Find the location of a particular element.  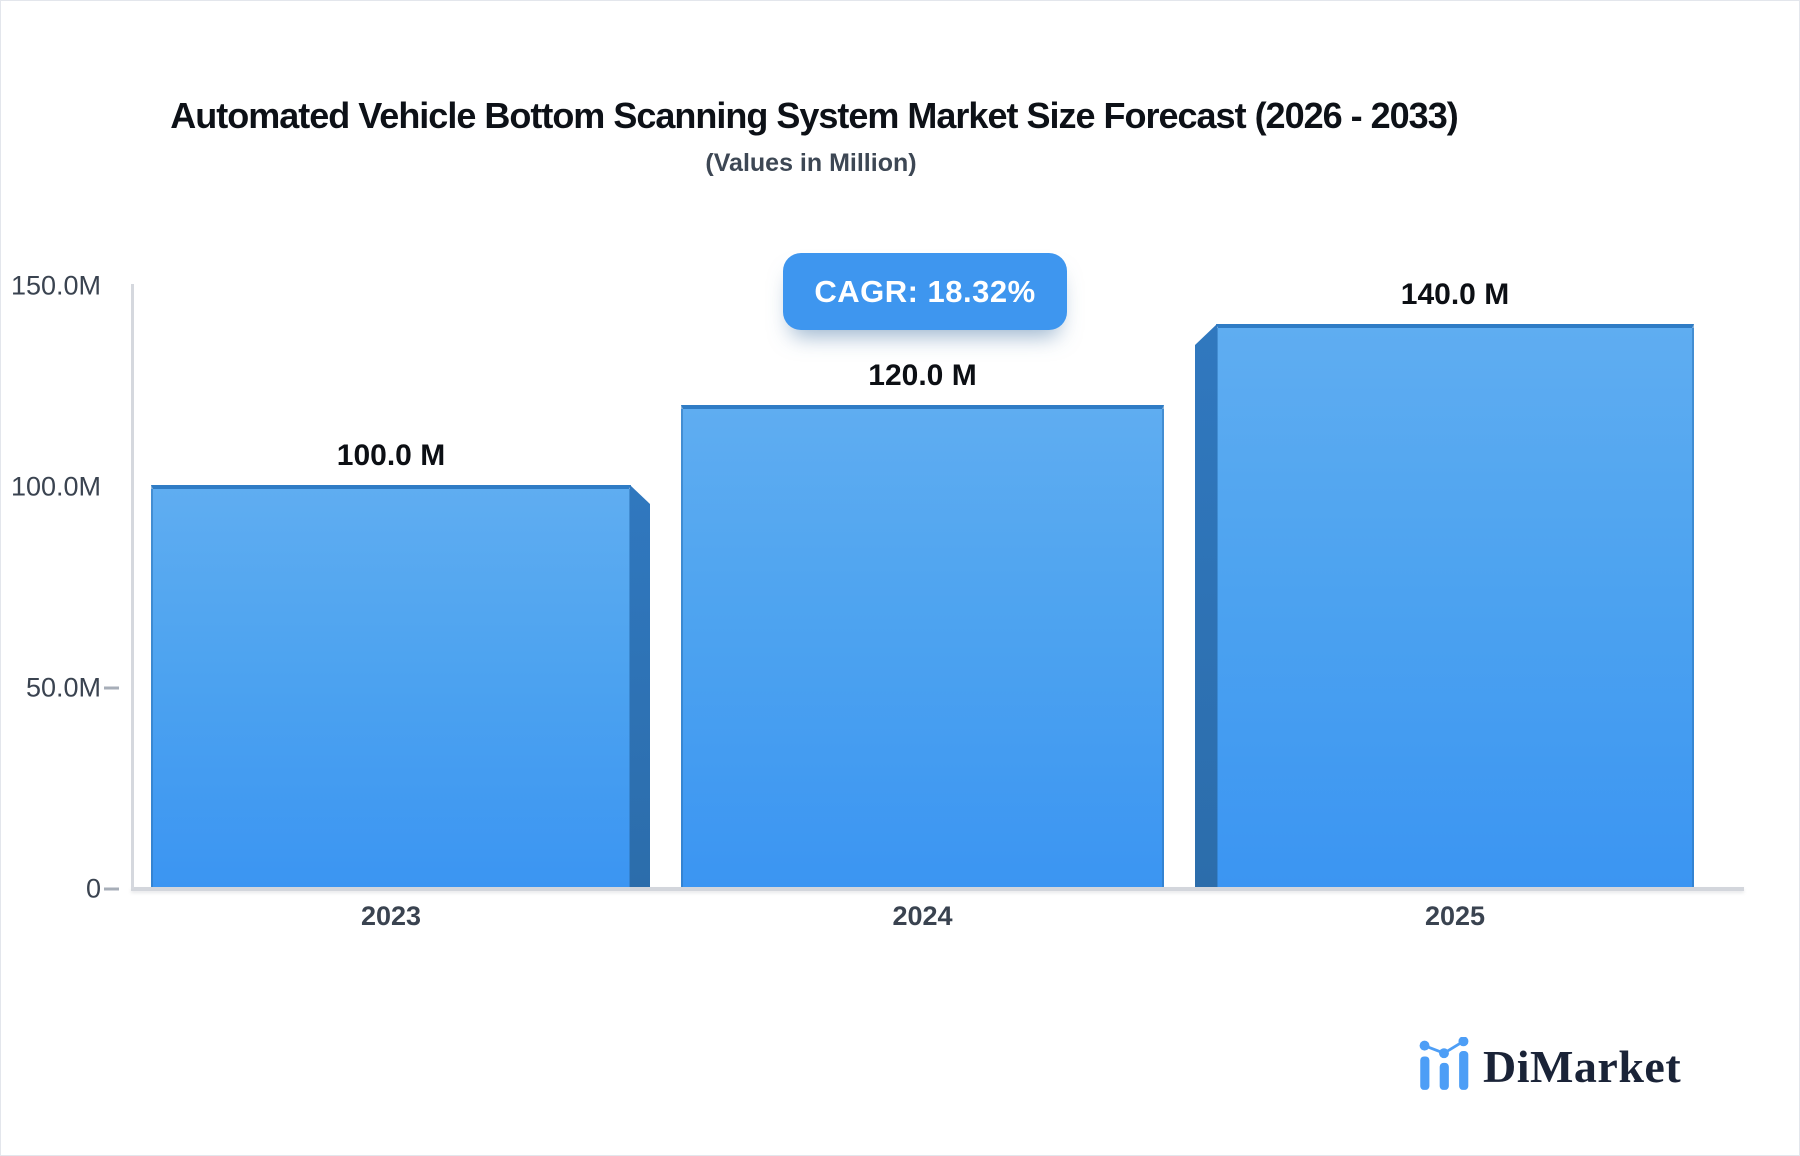

x-label-2025: 2025 is located at coordinates (1455, 916).